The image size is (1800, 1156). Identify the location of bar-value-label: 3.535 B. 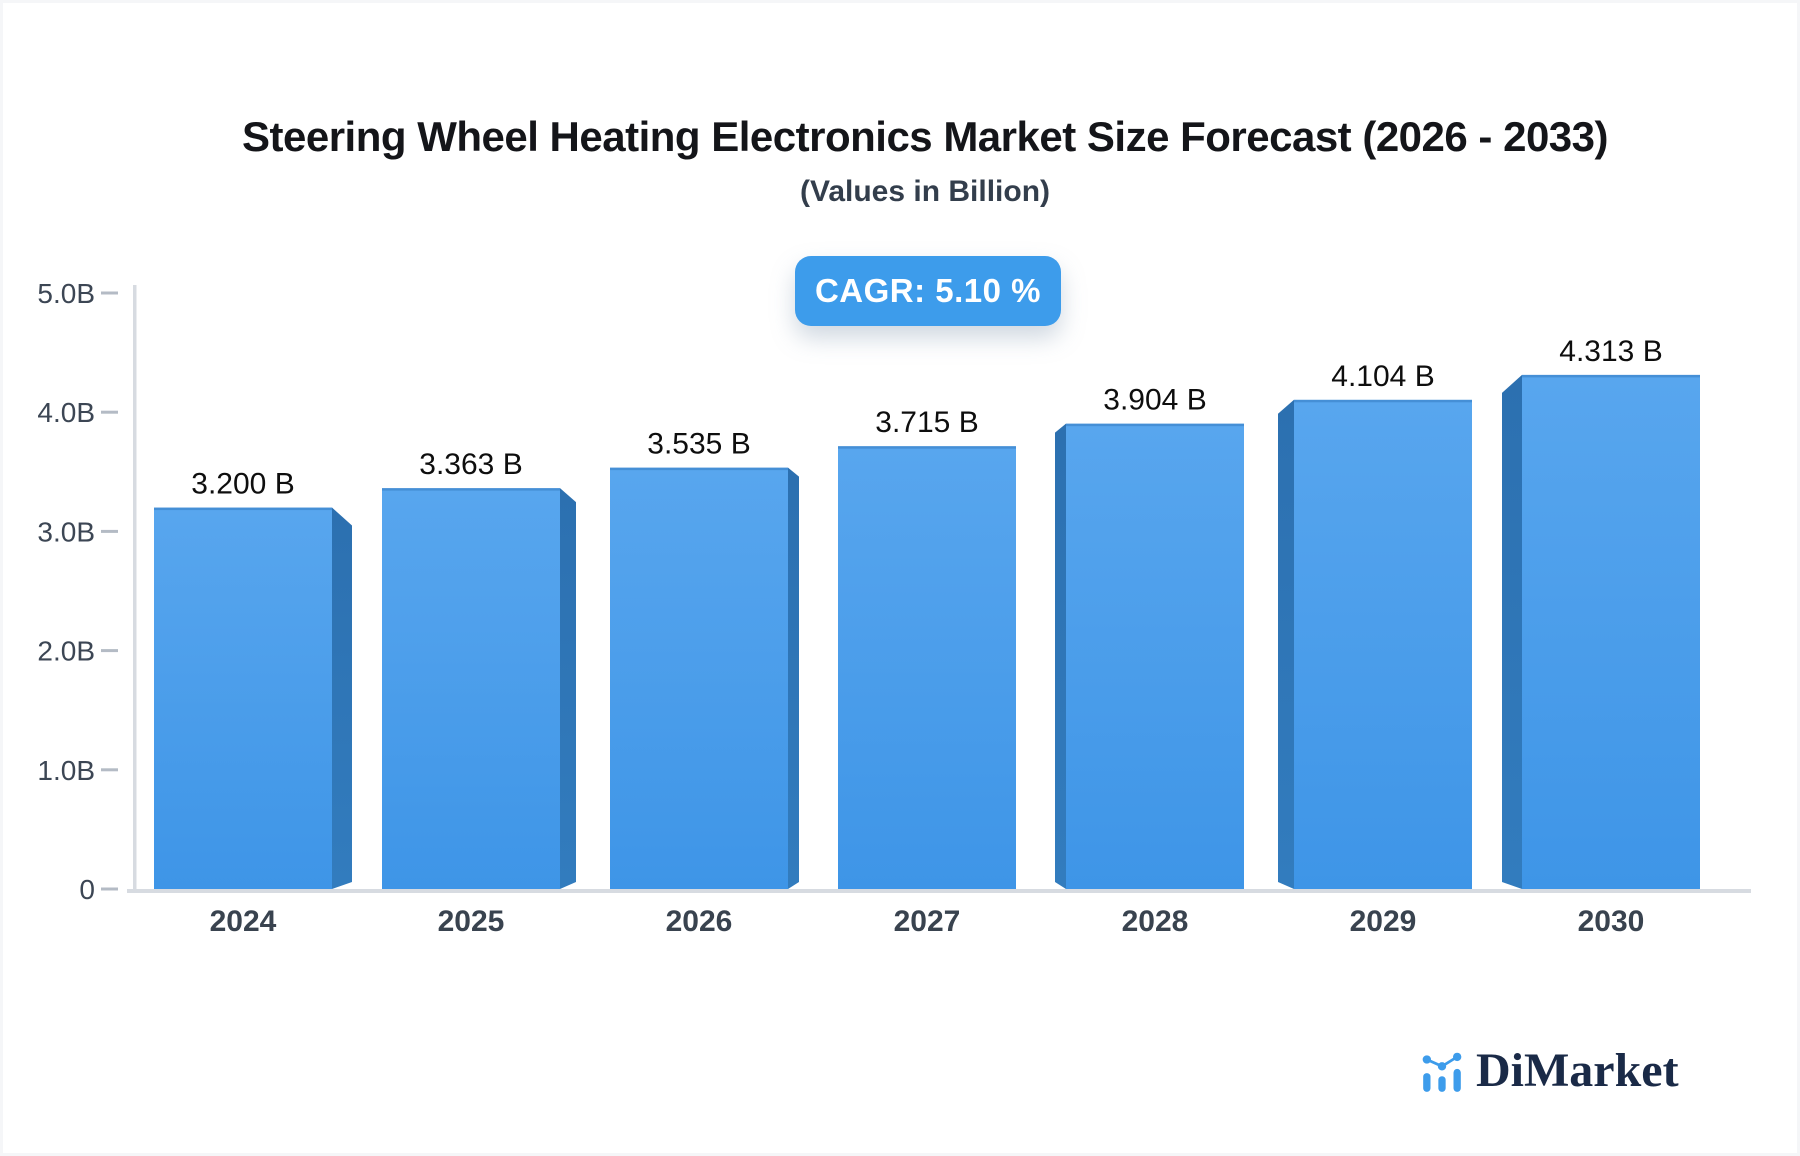
(698, 444).